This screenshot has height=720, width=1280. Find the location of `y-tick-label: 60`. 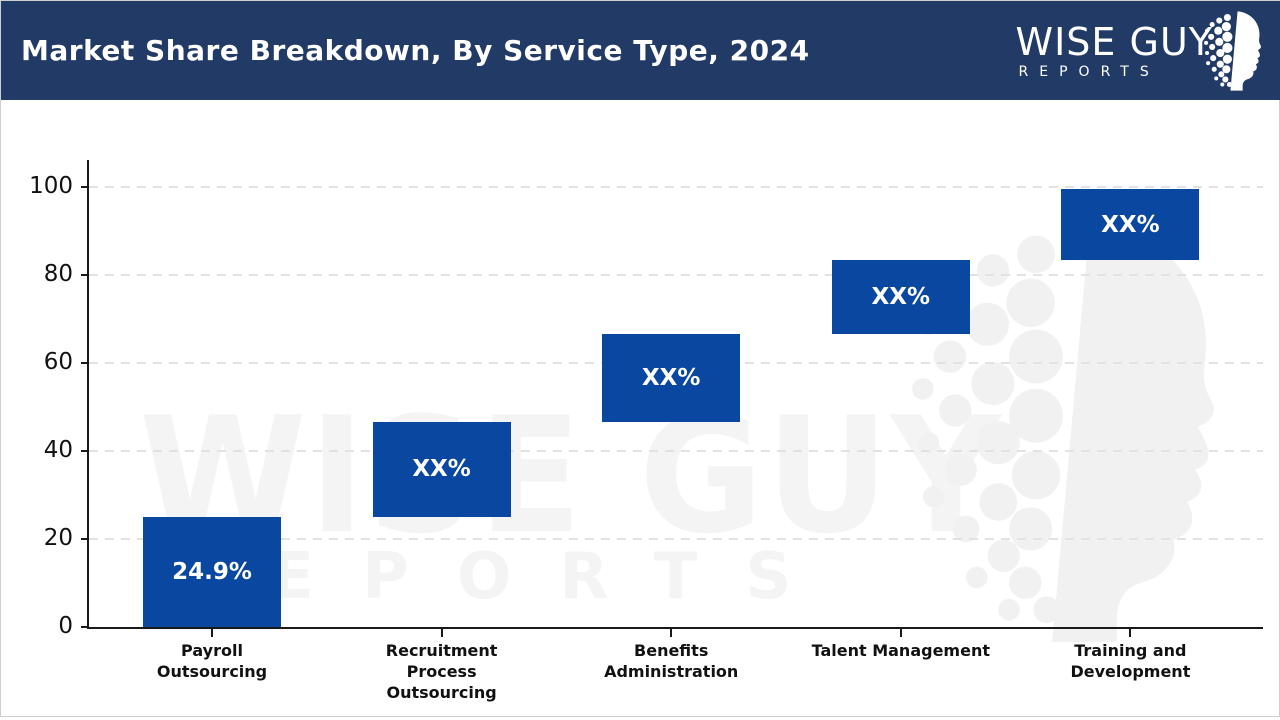

y-tick-label: 60 is located at coordinates (58, 362).